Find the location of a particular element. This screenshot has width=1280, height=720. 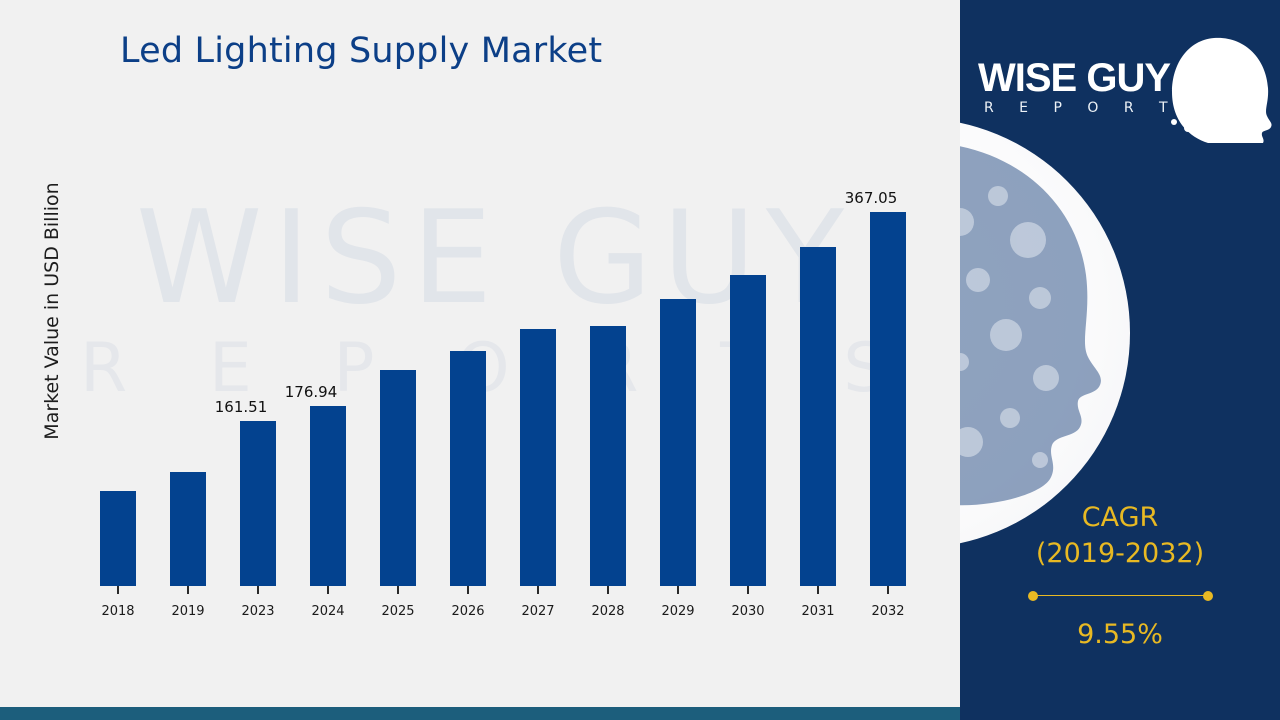

cagr-title: CAGR is located at coordinates (1120, 517).